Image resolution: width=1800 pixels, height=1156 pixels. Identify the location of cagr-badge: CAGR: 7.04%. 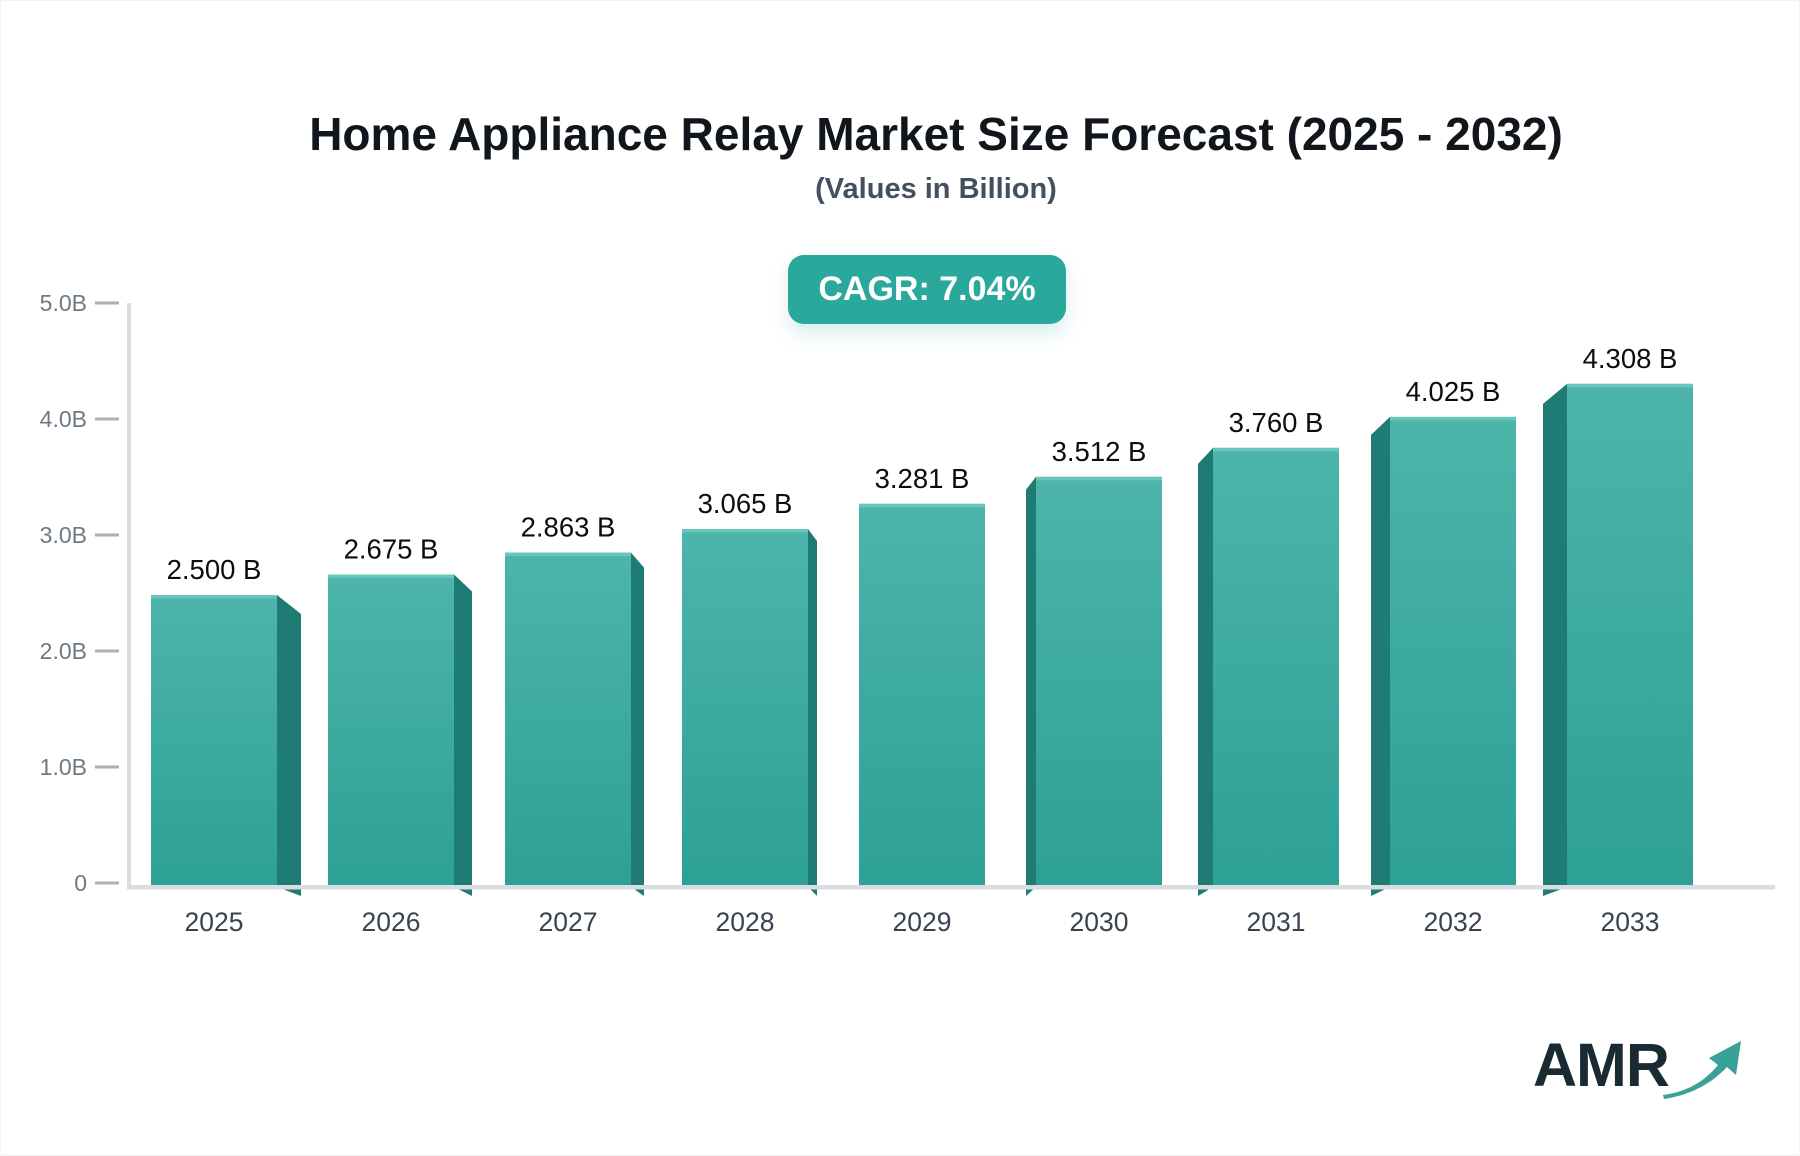
(927, 289).